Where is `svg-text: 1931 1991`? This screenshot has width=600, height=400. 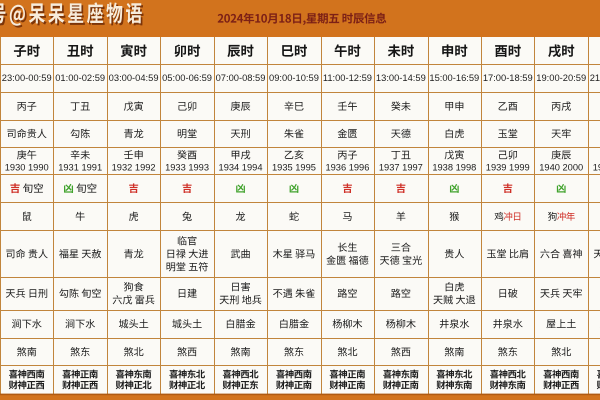
svg-text: 1931 1991 is located at coordinates (80, 168).